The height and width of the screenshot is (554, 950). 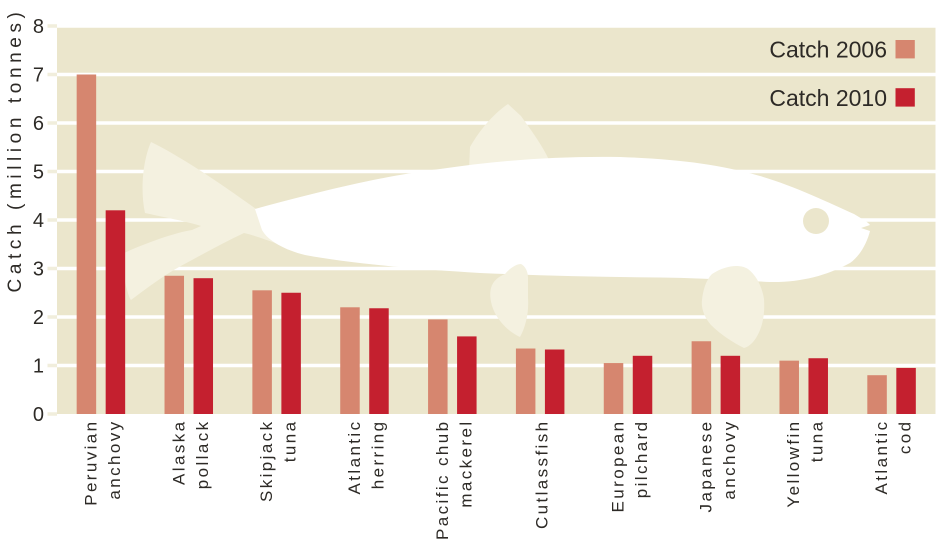 I want to click on svg-text: Peruvian, so click(x=90, y=463).